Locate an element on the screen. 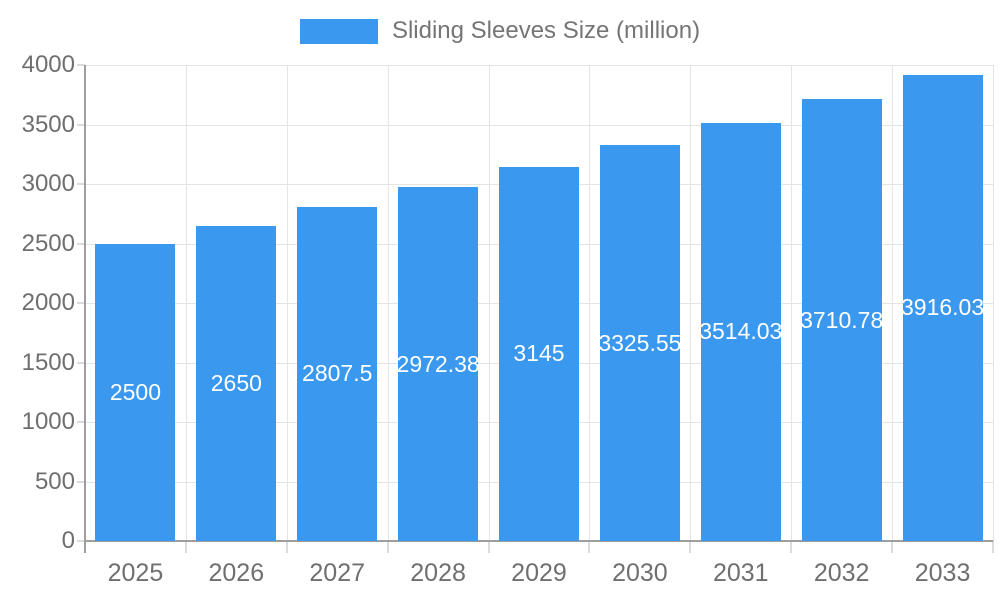 This screenshot has height=600, width=1000. y-axis-label: 0 is located at coordinates (68, 540).